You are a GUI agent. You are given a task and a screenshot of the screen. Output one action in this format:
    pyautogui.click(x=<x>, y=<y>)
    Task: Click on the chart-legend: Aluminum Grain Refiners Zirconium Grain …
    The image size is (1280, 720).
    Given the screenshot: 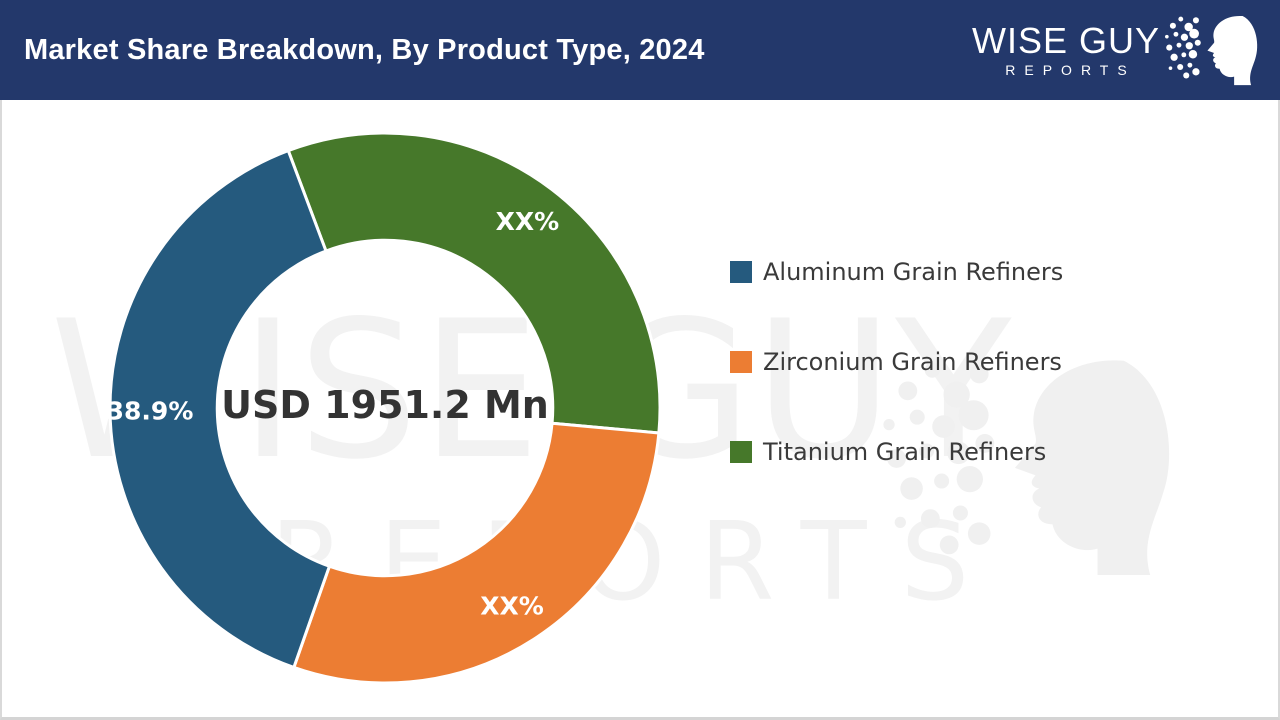 What is the action you would take?
    pyautogui.click(x=896, y=393)
    